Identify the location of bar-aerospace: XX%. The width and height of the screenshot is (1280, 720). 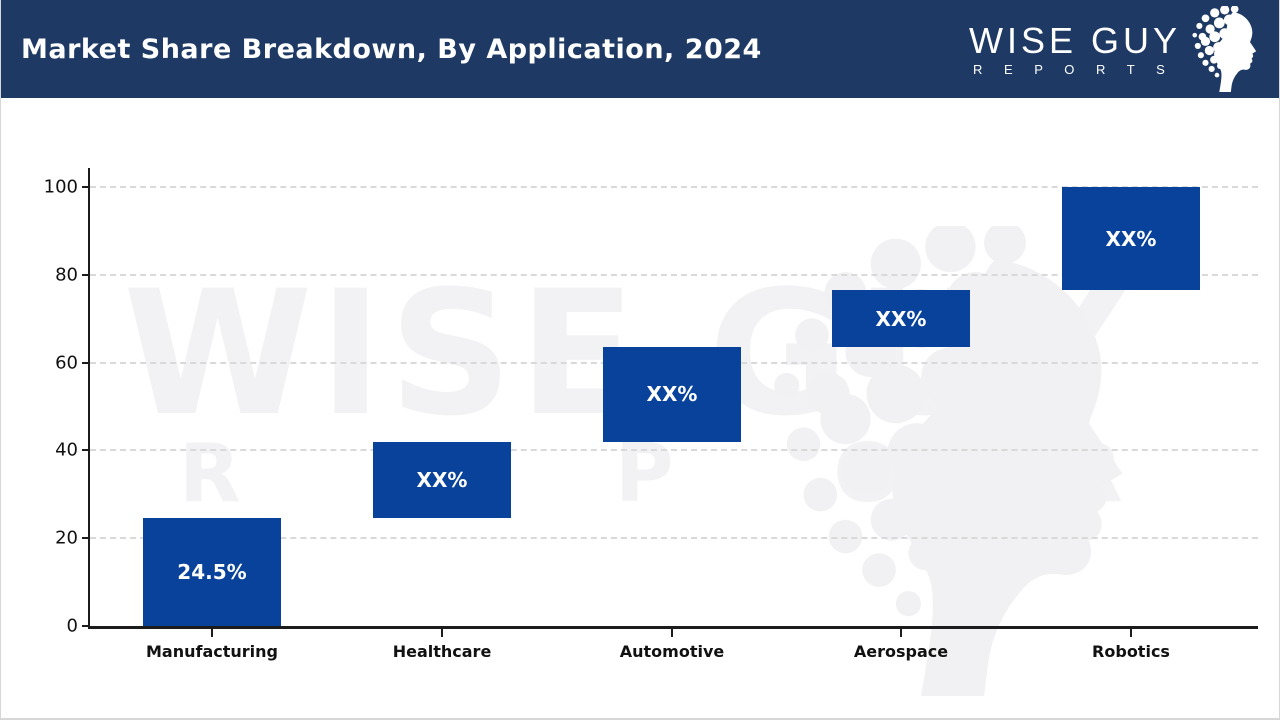
(901, 319).